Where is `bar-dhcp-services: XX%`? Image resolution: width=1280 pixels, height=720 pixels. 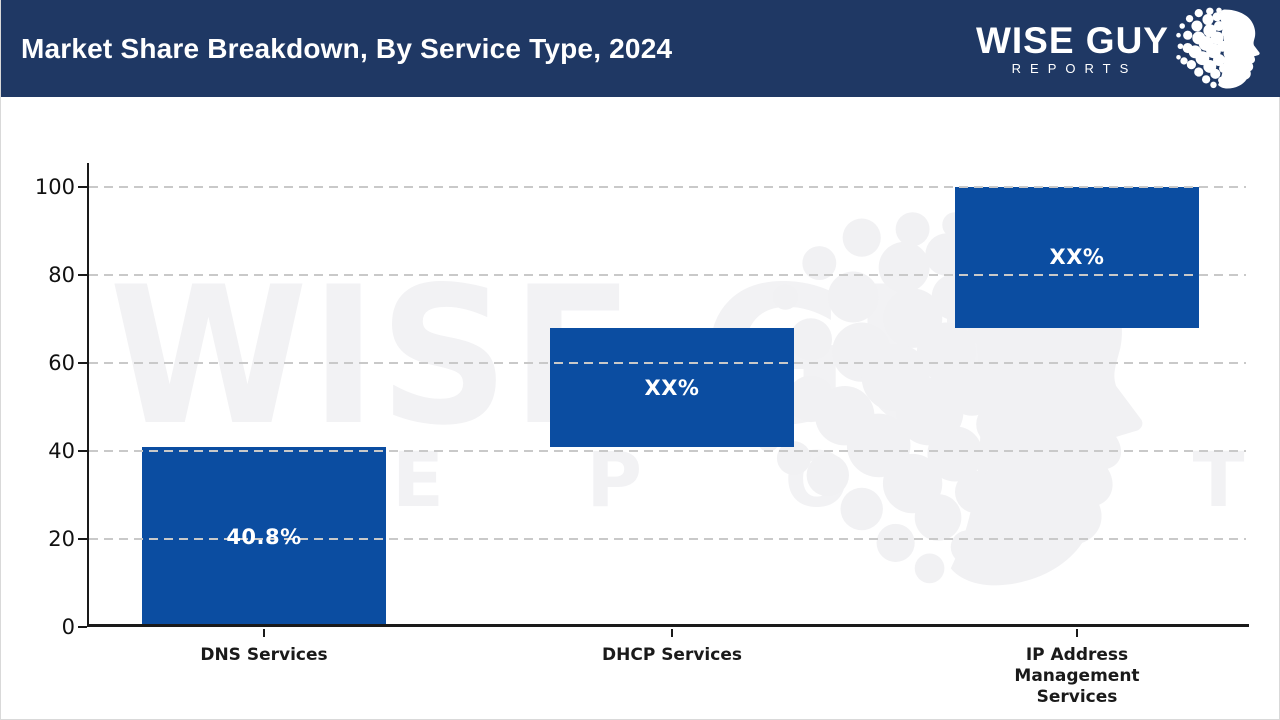 bar-dhcp-services: XX% is located at coordinates (672, 387).